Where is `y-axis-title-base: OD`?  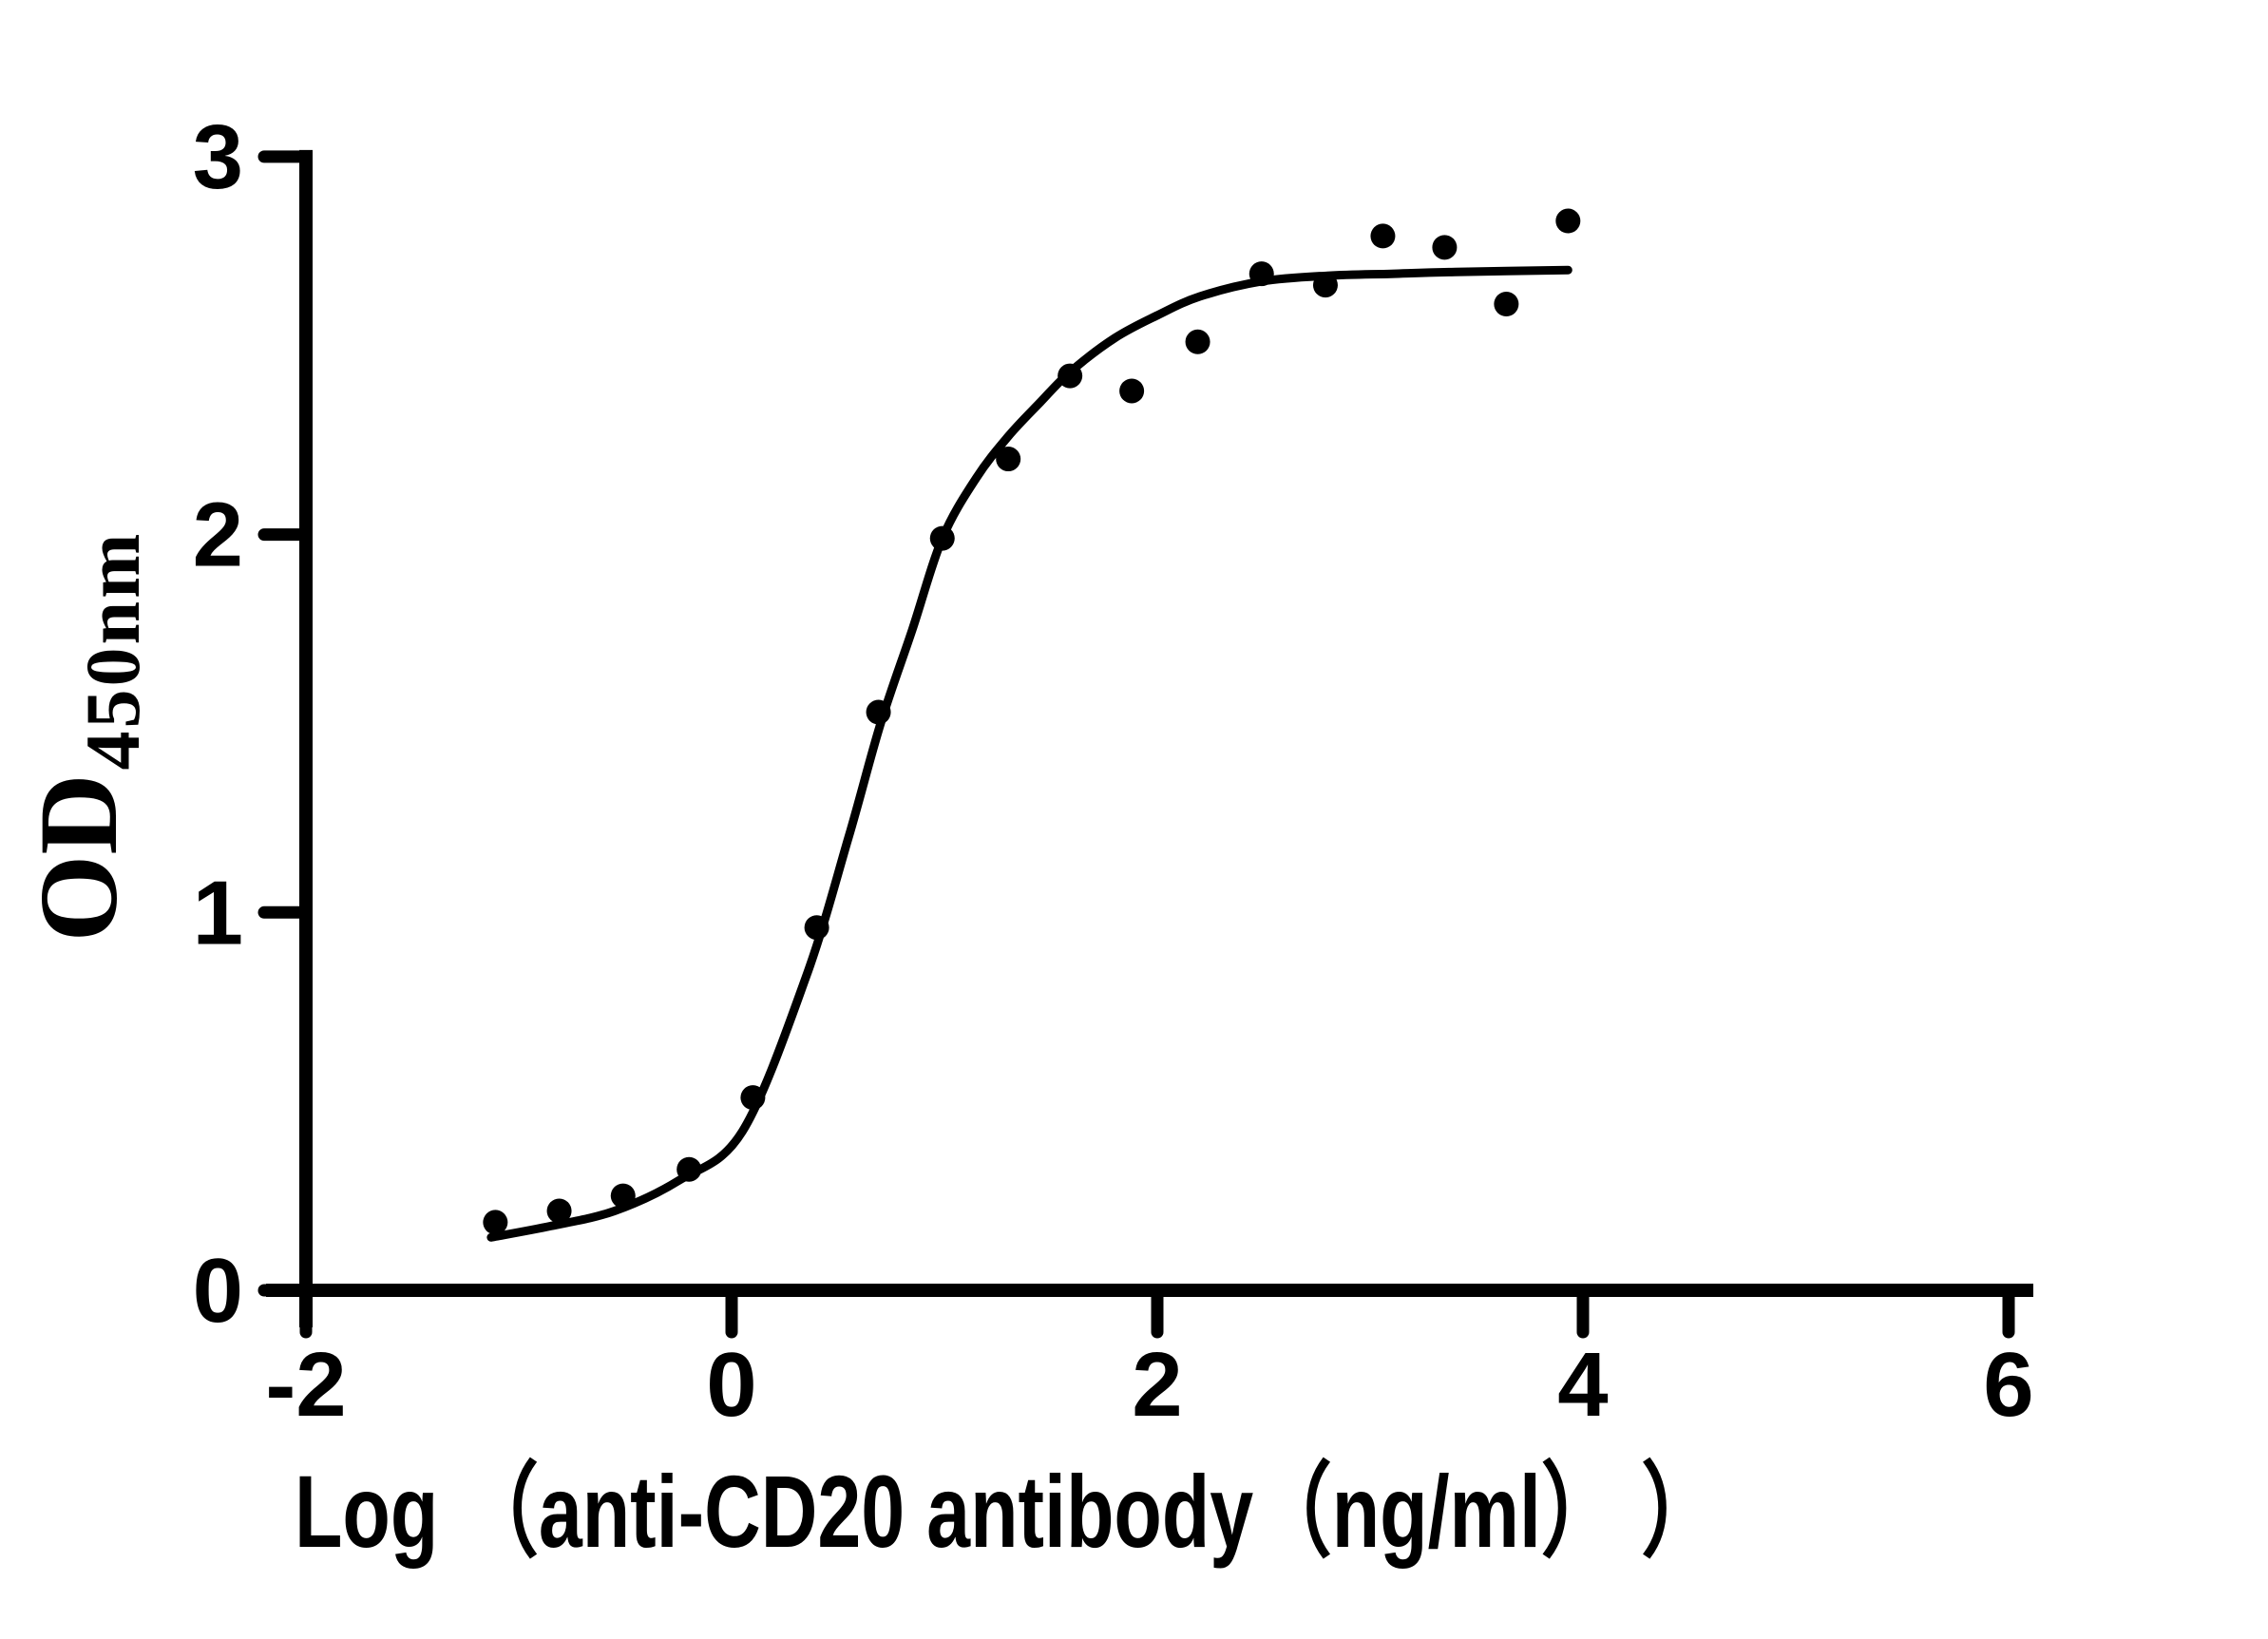 y-axis-title-base: OD is located at coordinates (78, 857).